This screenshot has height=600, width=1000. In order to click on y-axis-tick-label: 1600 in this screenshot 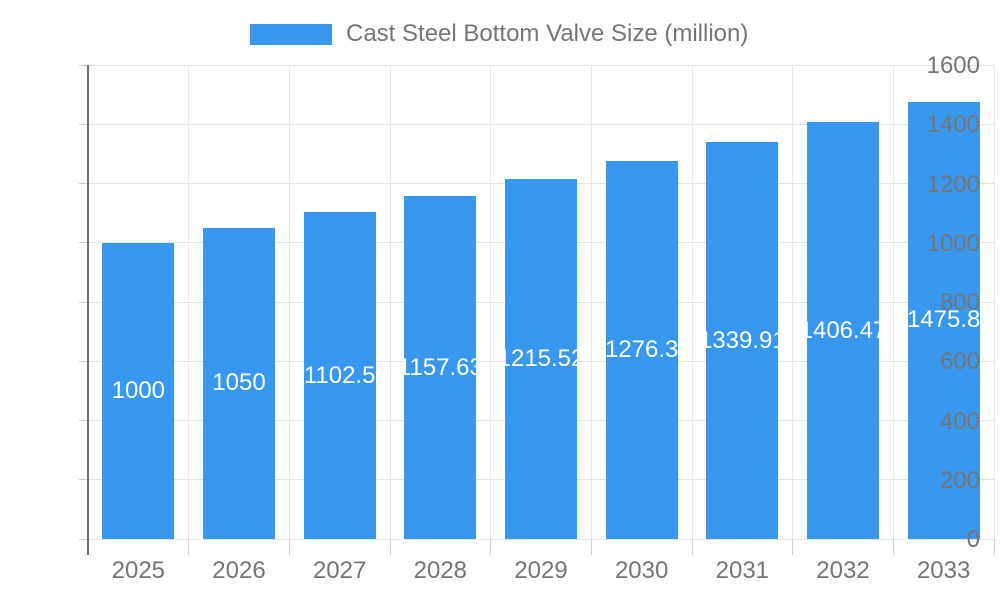, I will do `click(953, 65)`.